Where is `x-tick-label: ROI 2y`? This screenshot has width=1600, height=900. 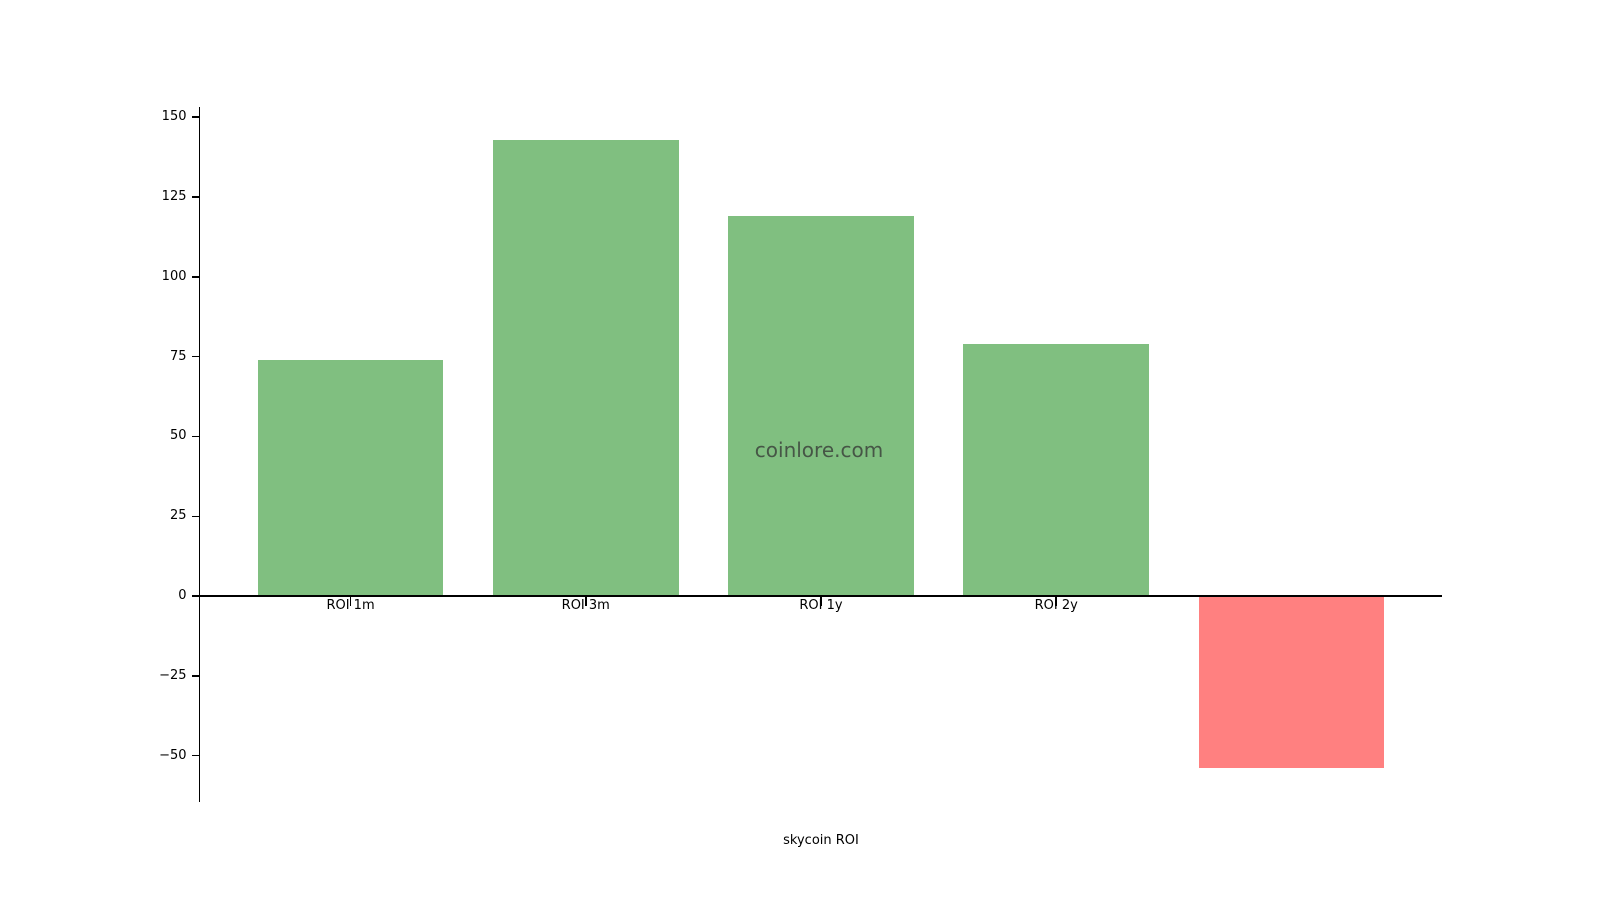 x-tick-label: ROI 2y is located at coordinates (1056, 606).